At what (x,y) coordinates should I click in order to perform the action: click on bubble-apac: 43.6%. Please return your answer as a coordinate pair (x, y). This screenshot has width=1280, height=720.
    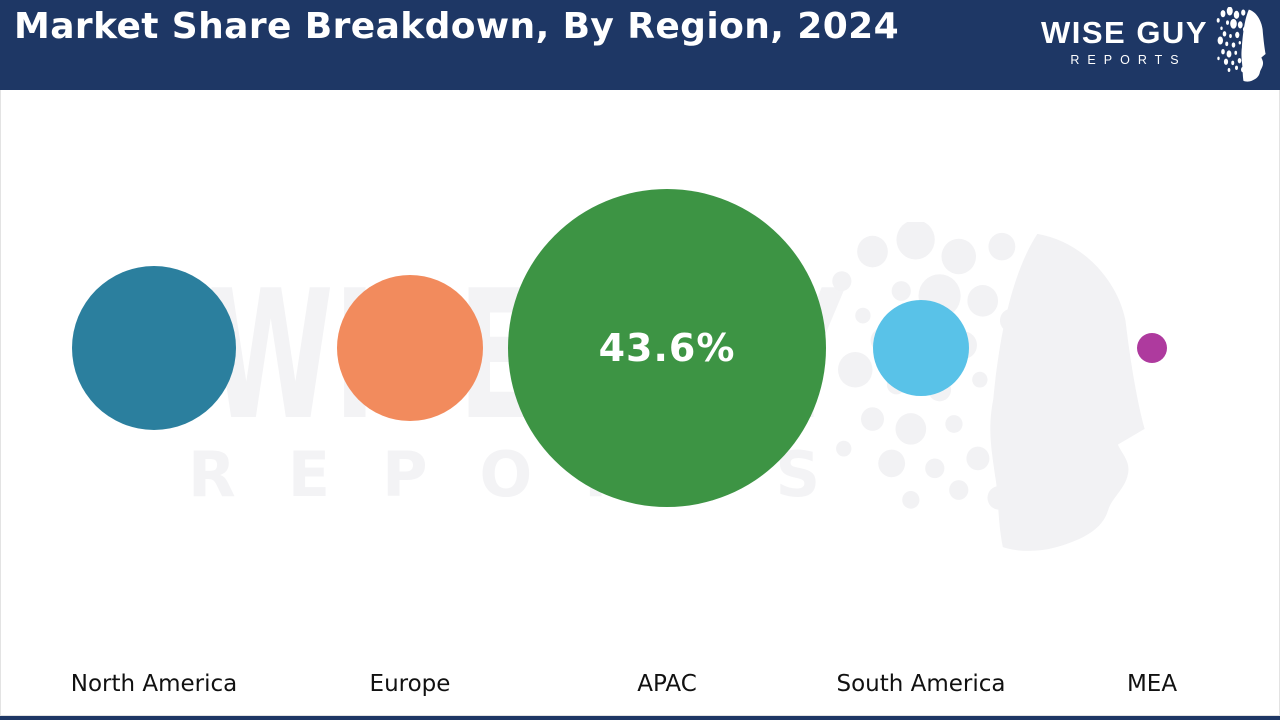
    Looking at the image, I should click on (667, 348).